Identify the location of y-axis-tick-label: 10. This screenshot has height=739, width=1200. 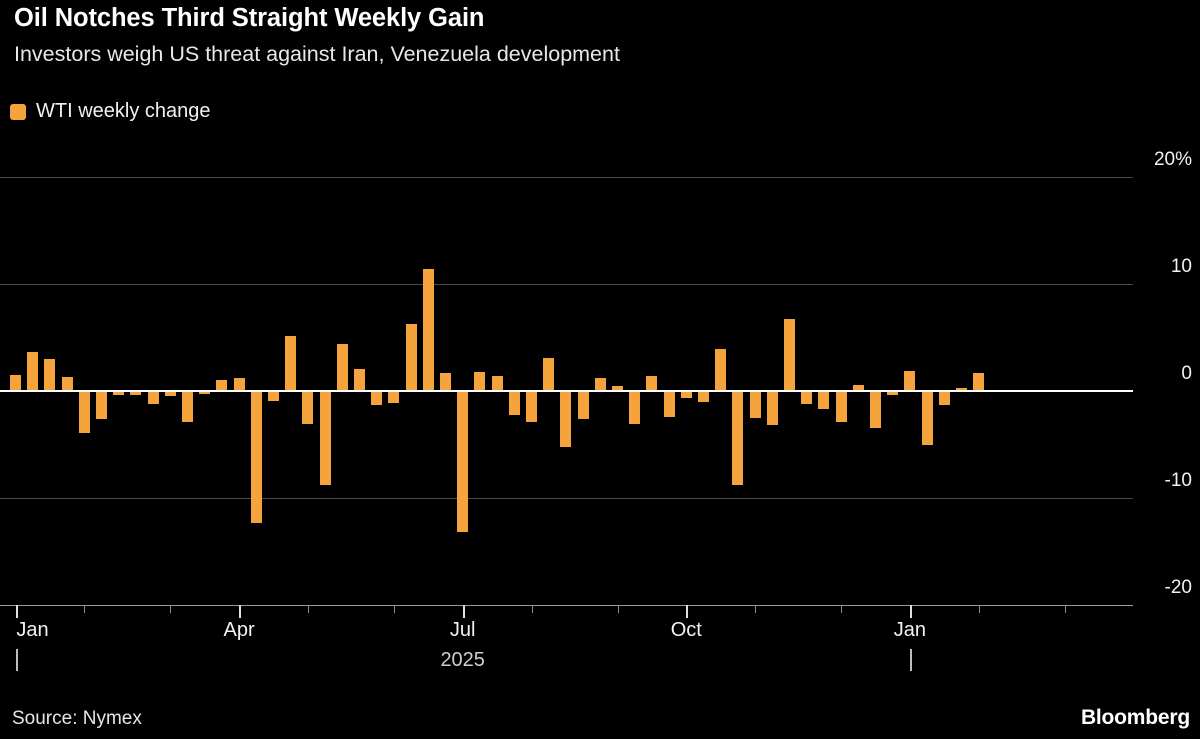
(1181, 266).